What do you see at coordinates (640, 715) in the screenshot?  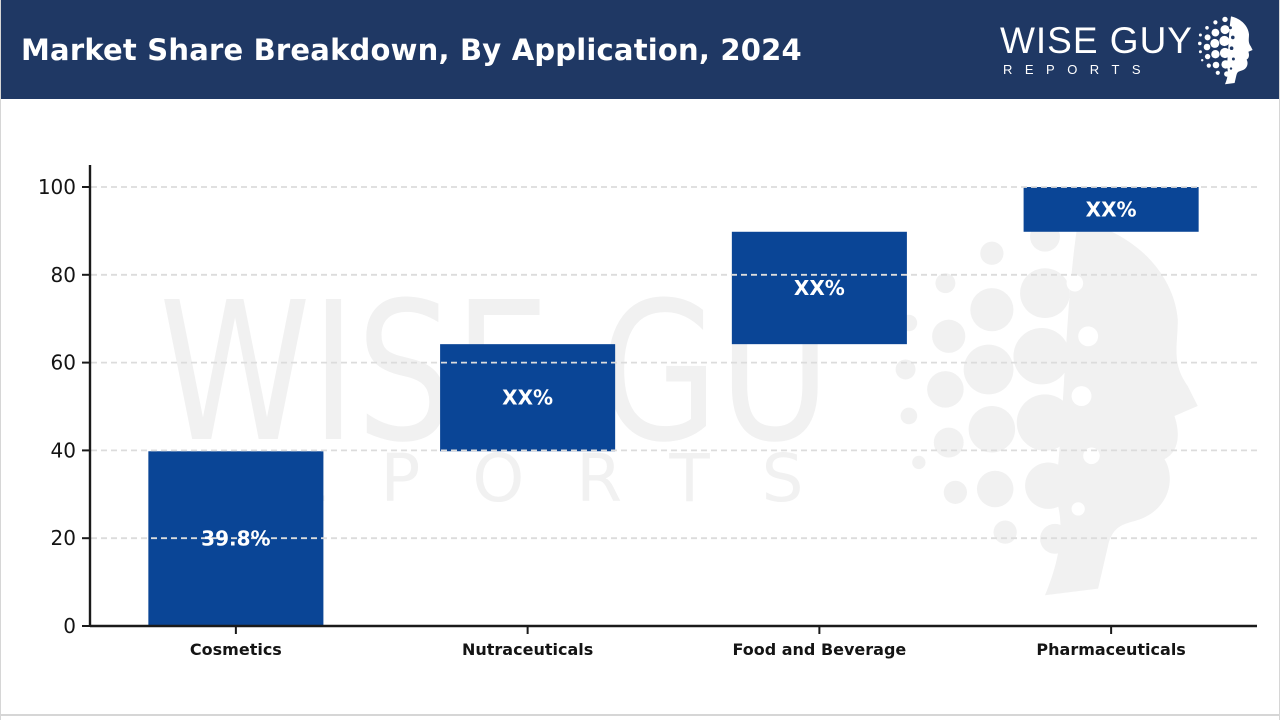 I see `bottom-divider` at bounding box center [640, 715].